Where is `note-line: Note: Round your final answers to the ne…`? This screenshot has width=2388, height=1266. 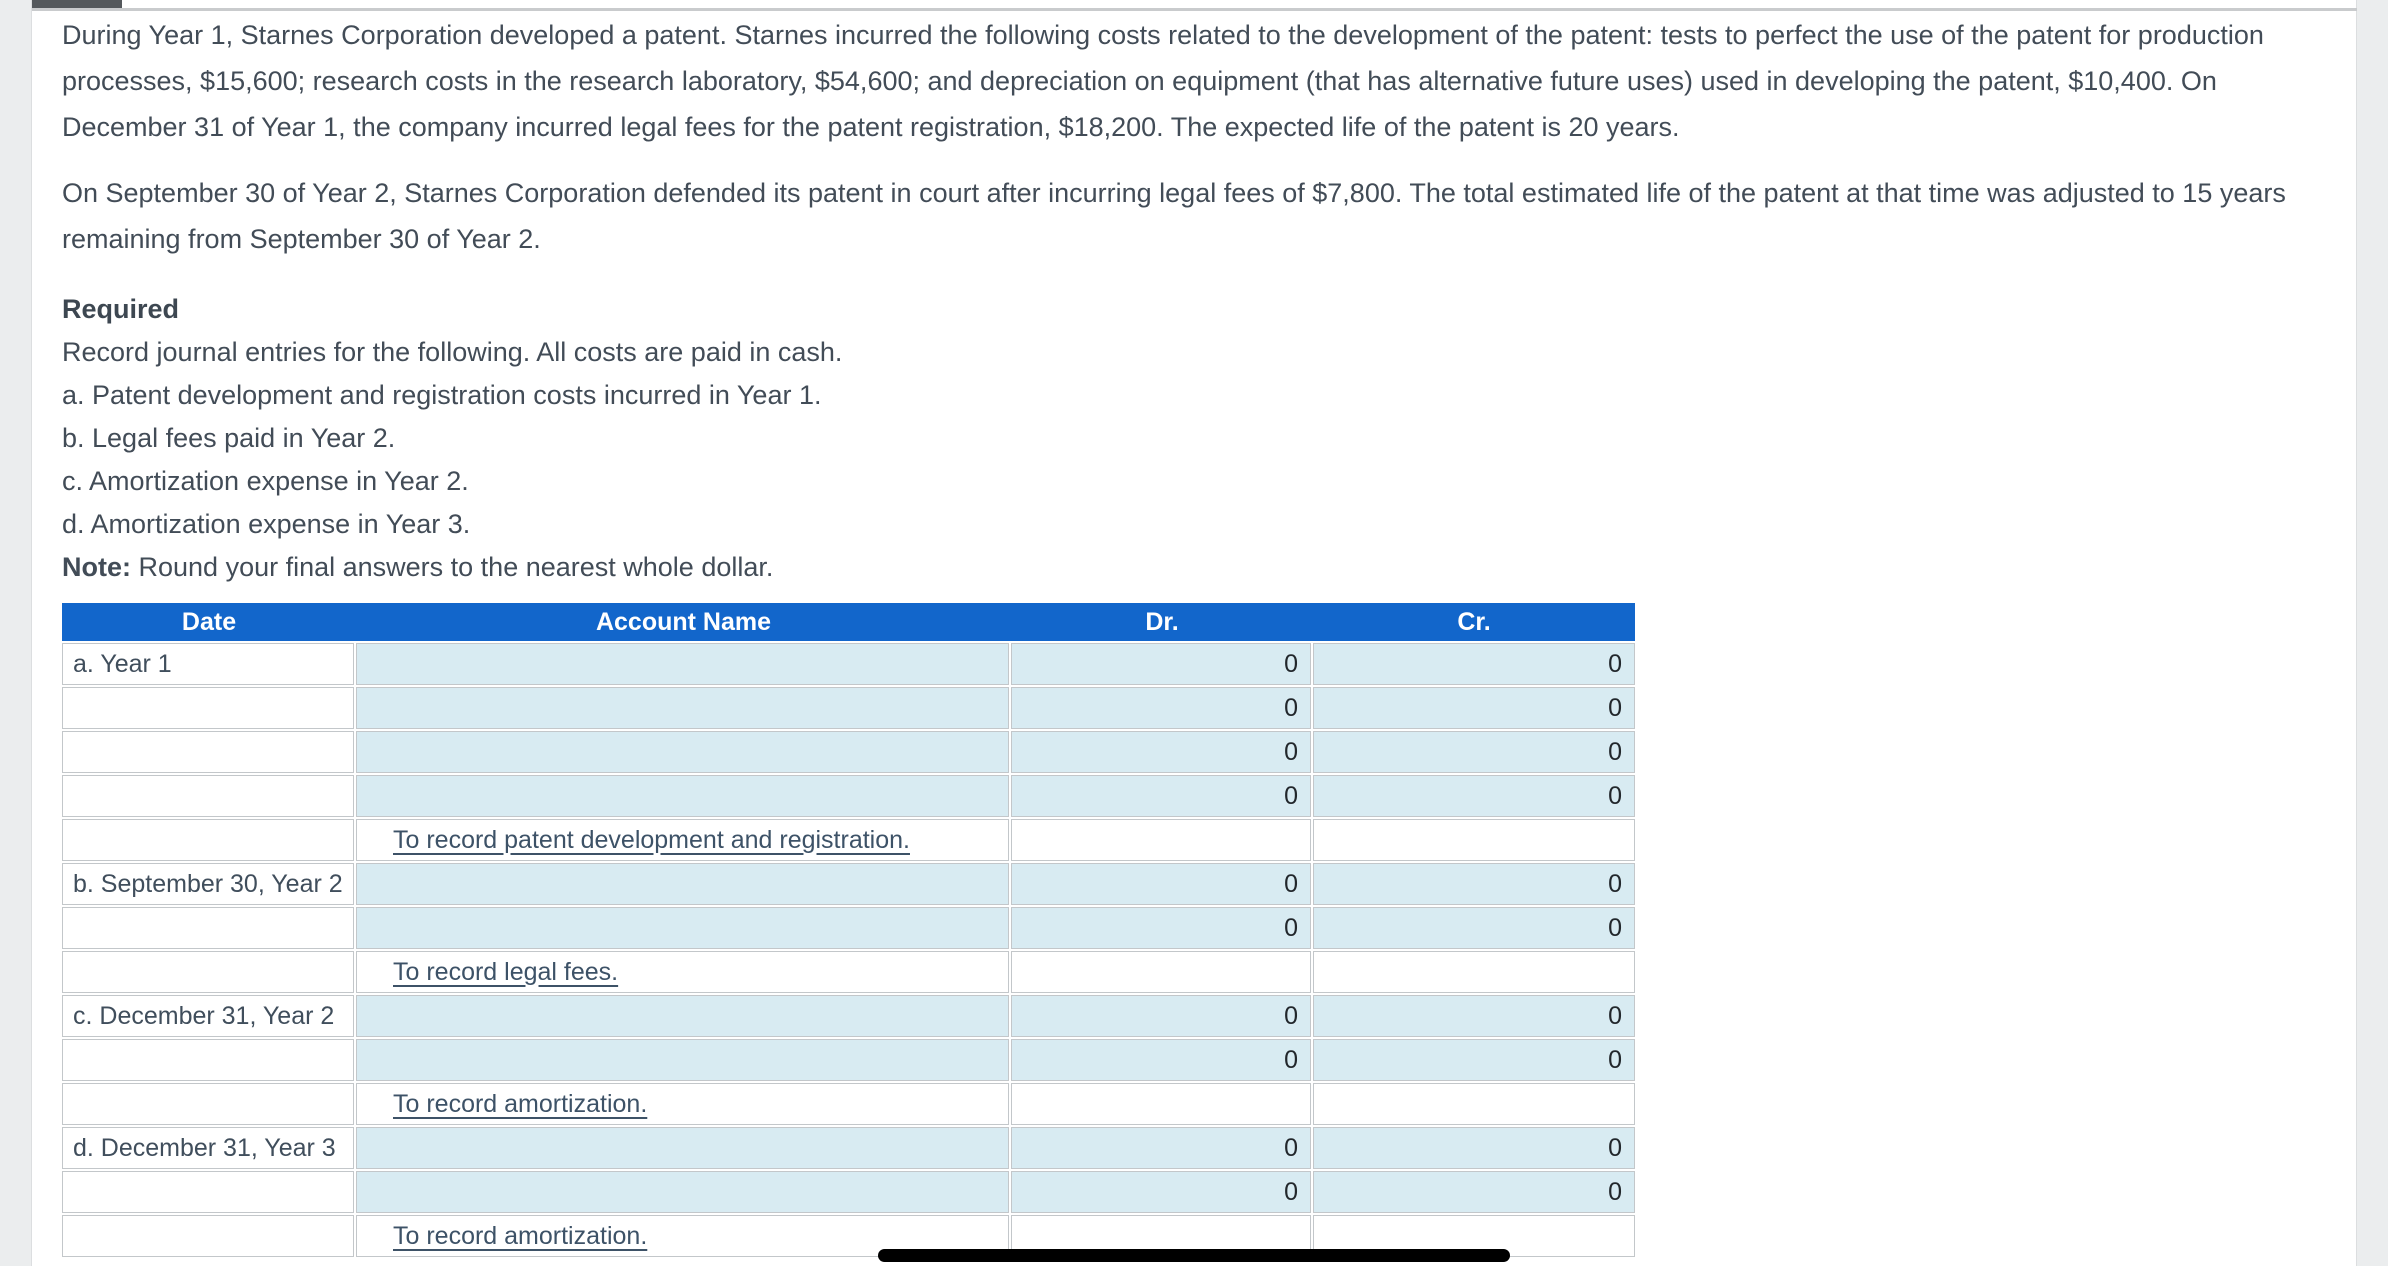
note-line: Note: Round your final answers to the ne… is located at coordinates (1197, 567).